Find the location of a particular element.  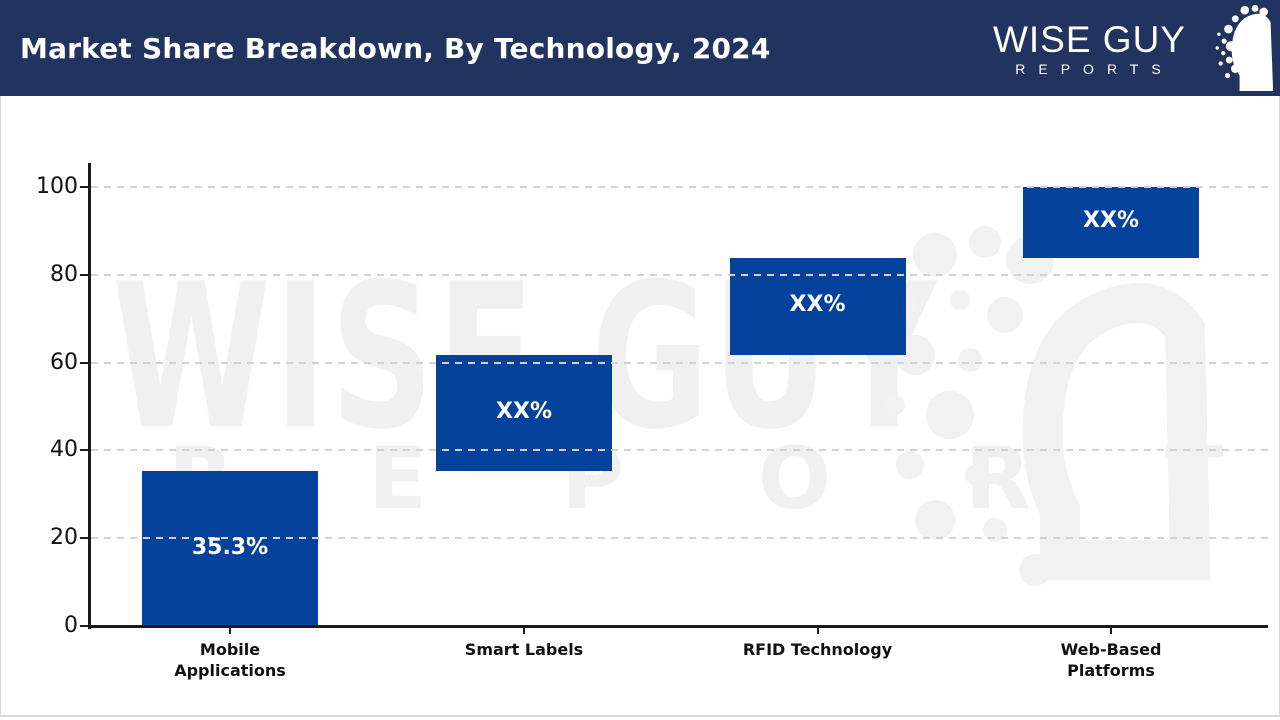

frame-left-edge is located at coordinates (0, 406).